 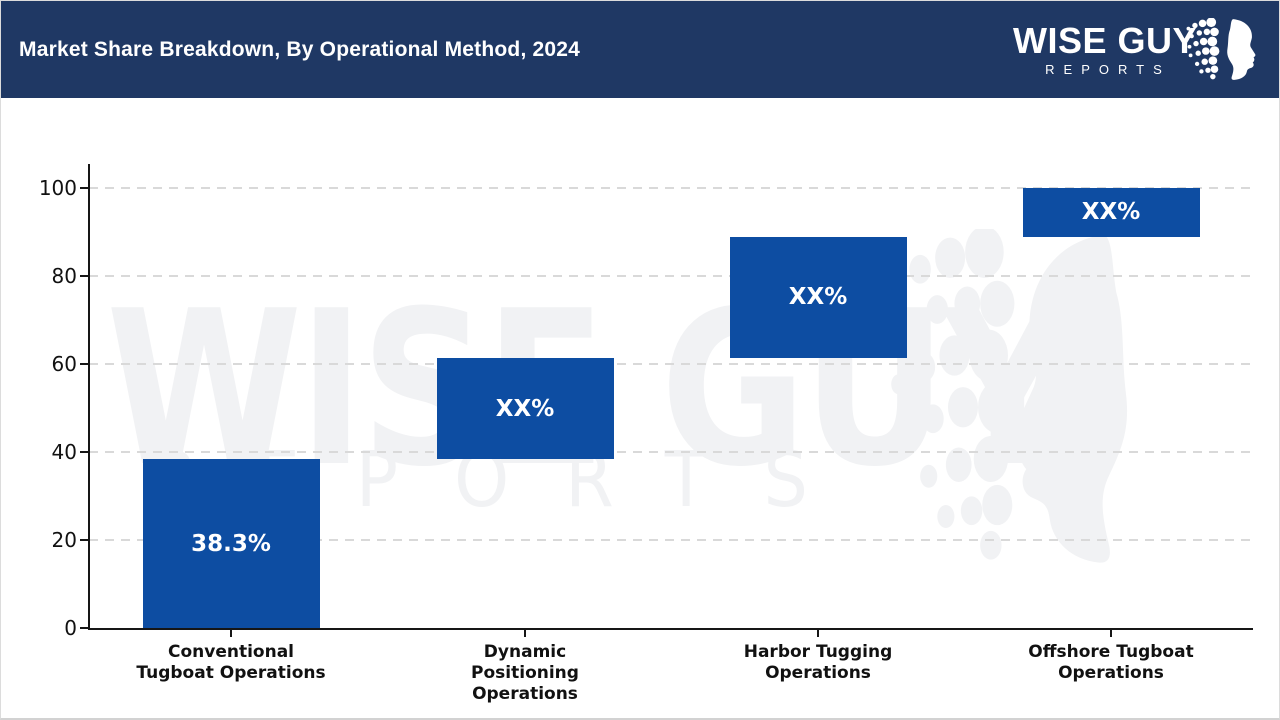 I want to click on x-category-label-line: Tugboat Operations, so click(x=231, y=673).